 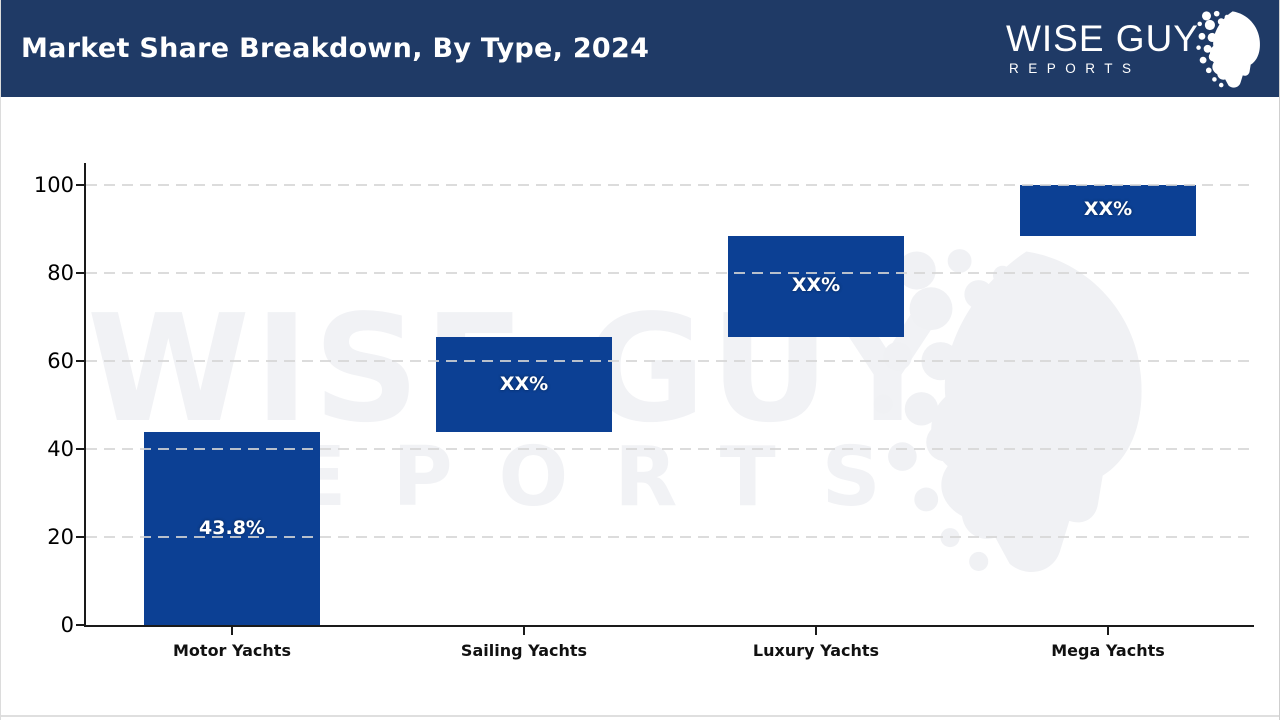 What do you see at coordinates (232, 650) in the screenshot?
I see `x-tick-label-motor-yachts: Motor Yachts` at bounding box center [232, 650].